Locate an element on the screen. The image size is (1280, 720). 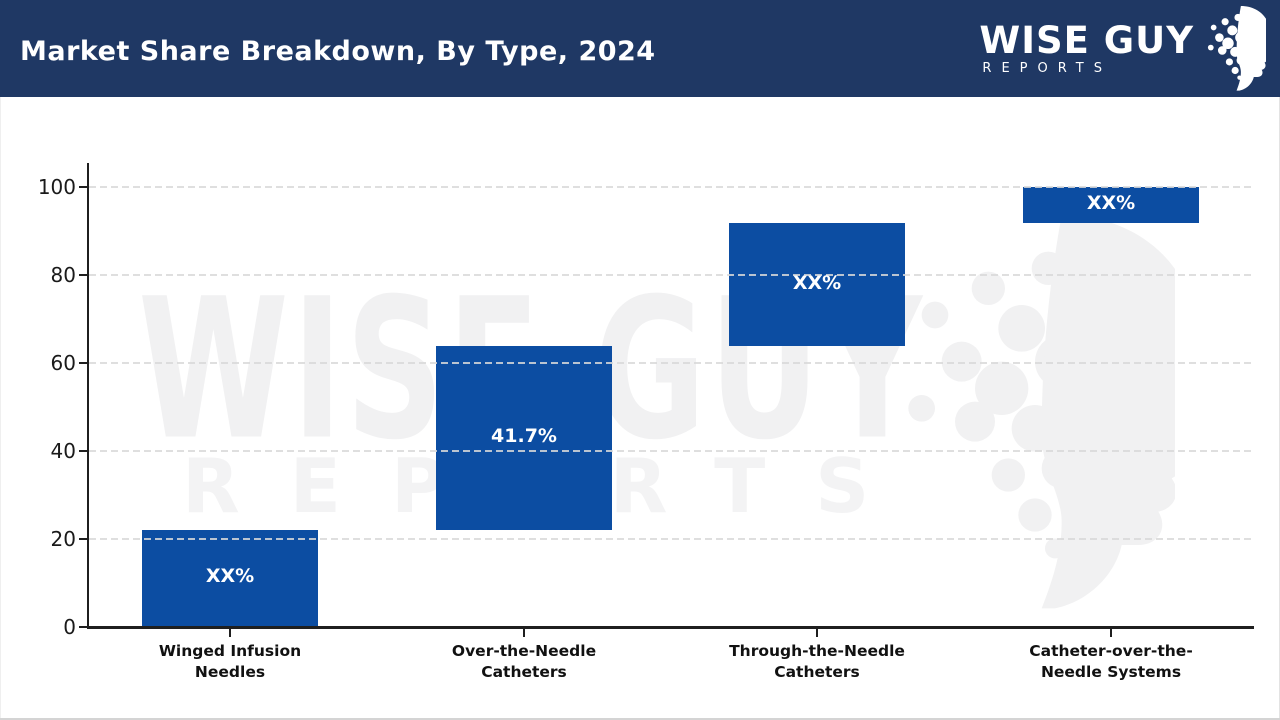
logo-head-icon is located at coordinates (1233, 49).